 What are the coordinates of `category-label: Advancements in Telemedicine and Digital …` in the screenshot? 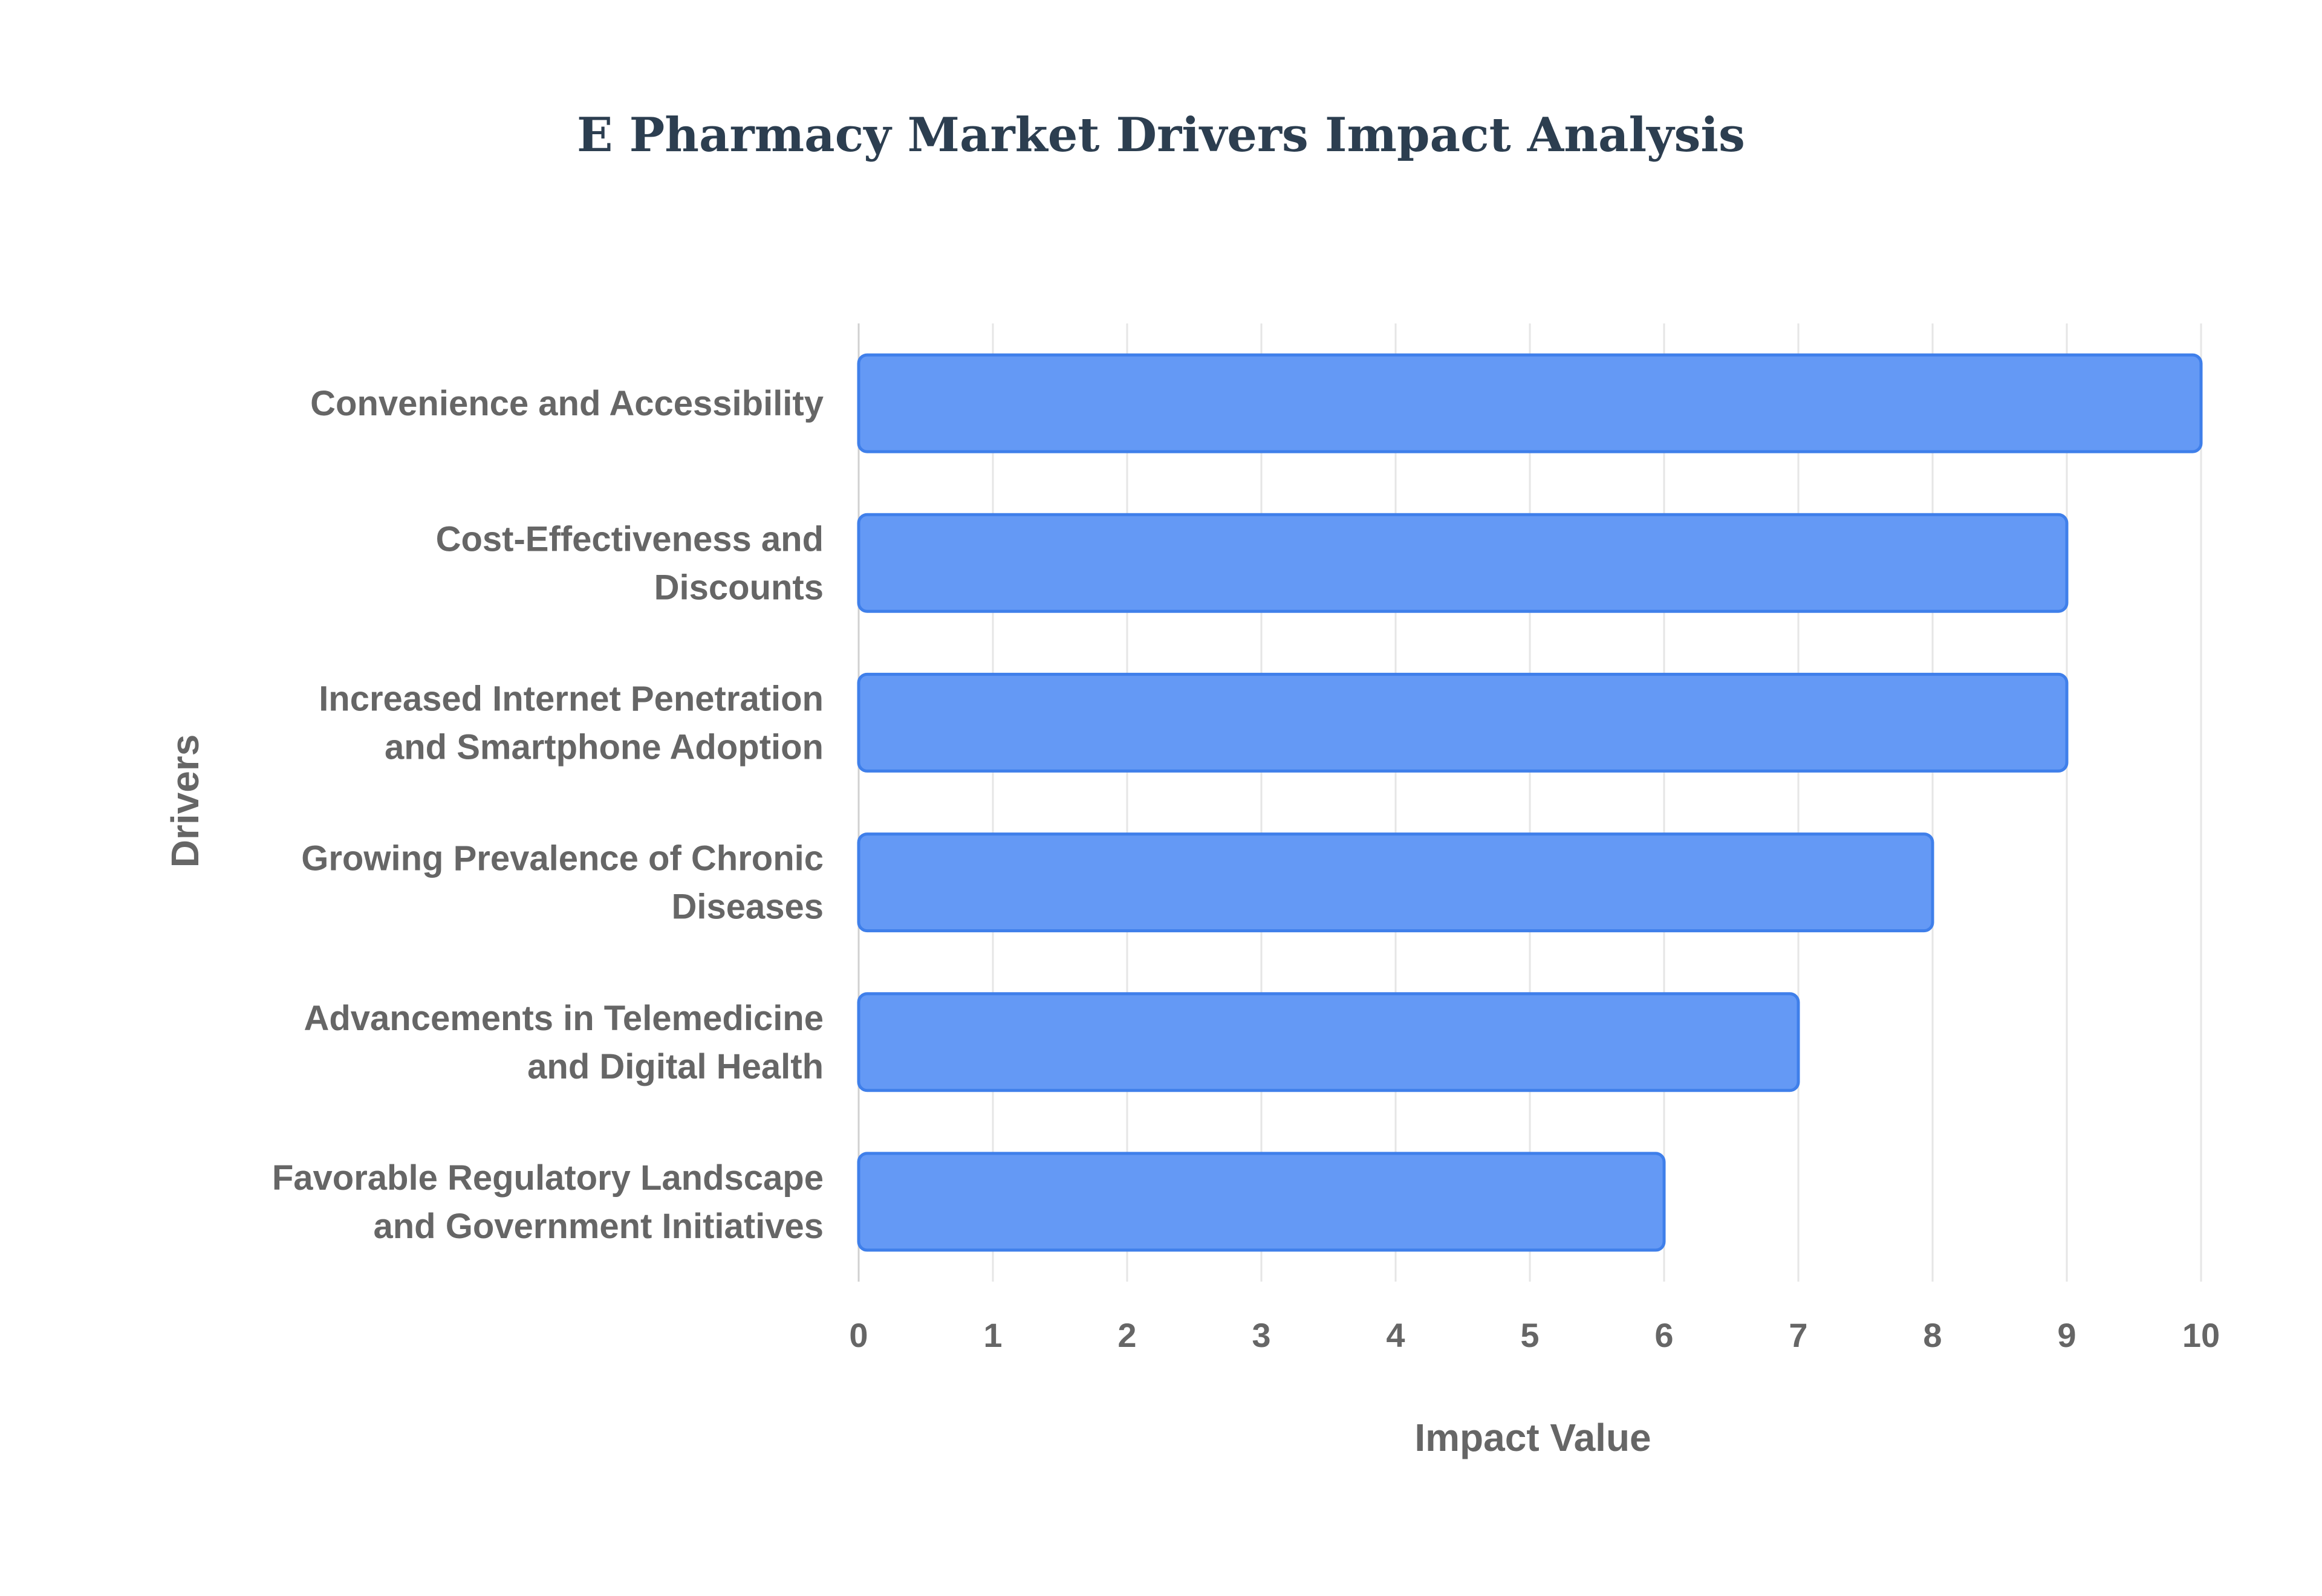 It's located at (564, 1042).